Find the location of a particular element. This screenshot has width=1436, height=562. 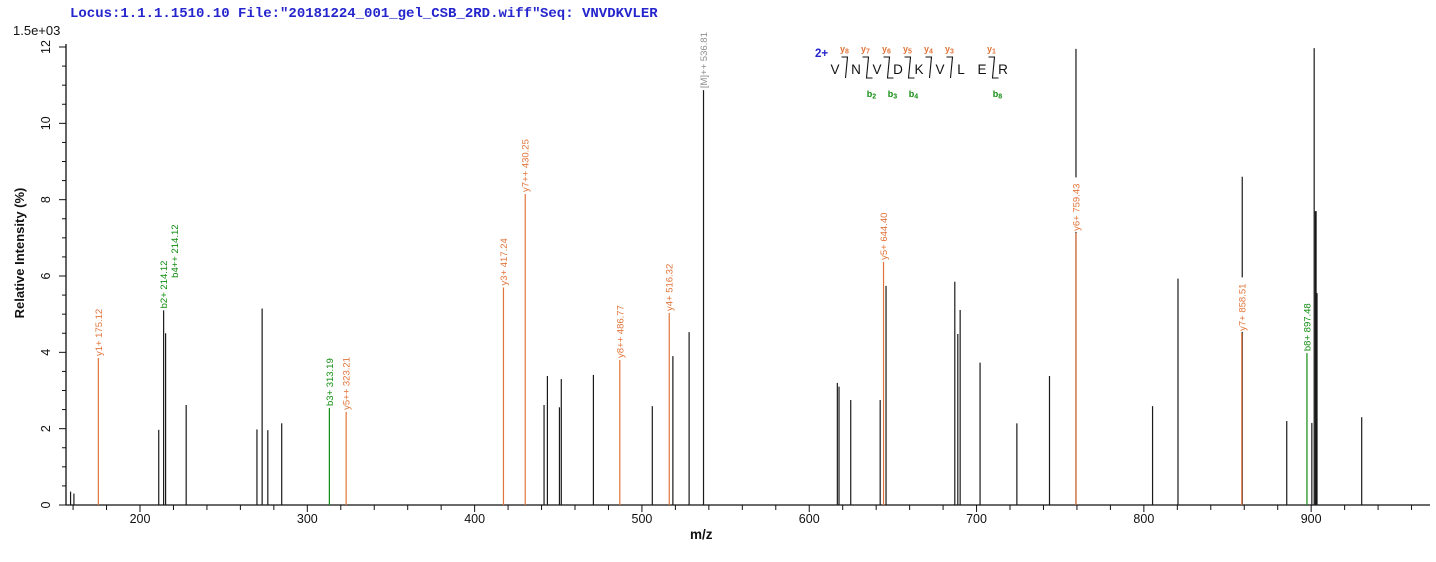

peak-label: y7++ 430.25 is located at coordinates (526, 163).